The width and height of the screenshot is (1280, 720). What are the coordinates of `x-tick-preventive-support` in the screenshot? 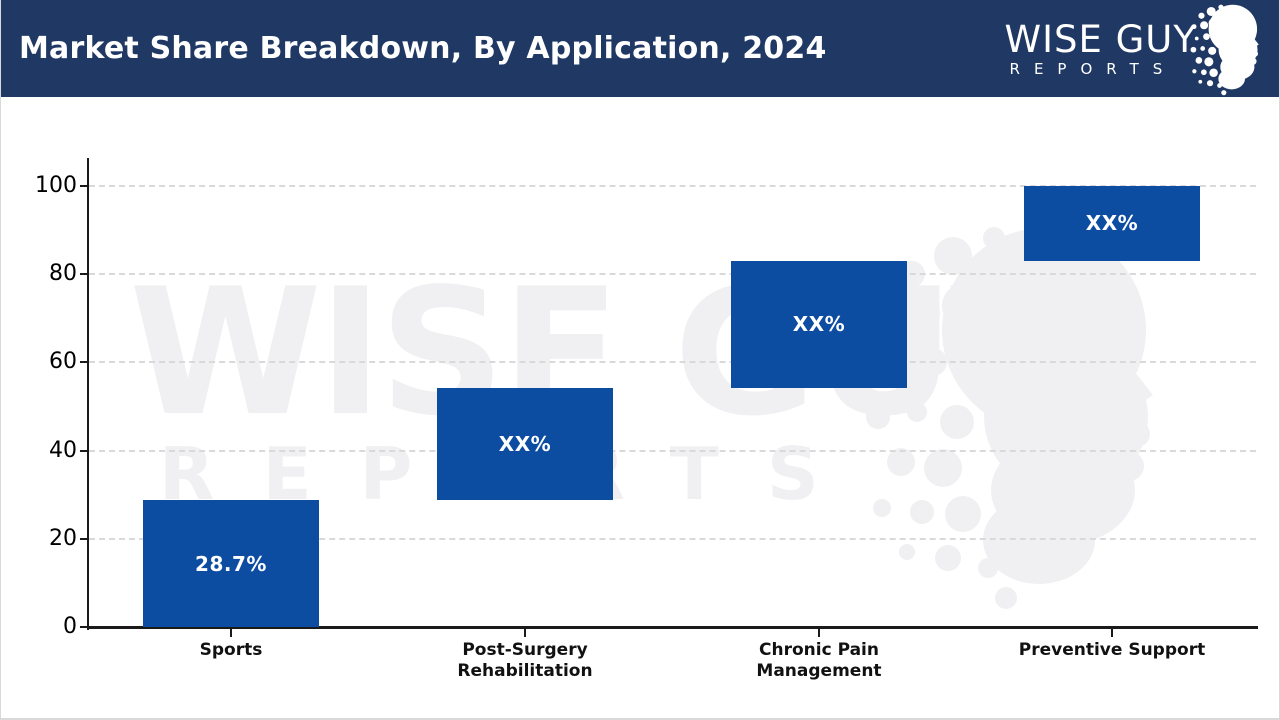 It's located at (1112, 633).